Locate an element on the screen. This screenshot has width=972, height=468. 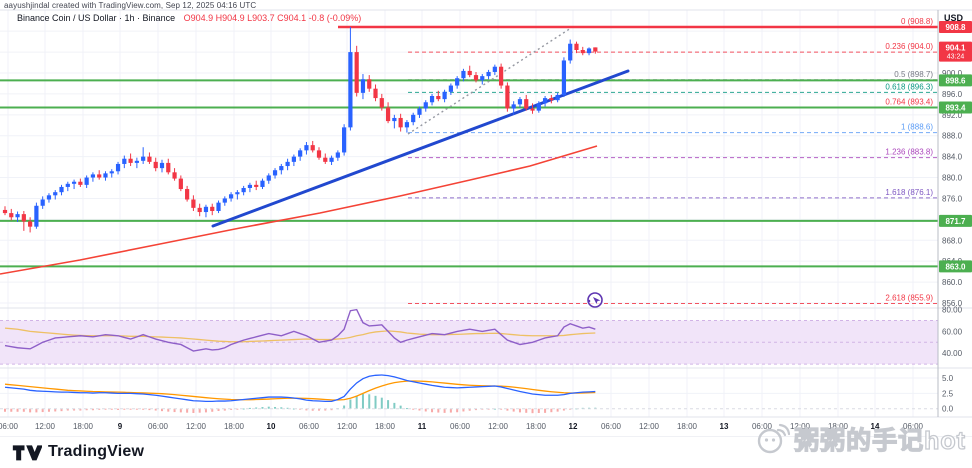
price-badge-label: 904.1 is located at coordinates (955, 48).